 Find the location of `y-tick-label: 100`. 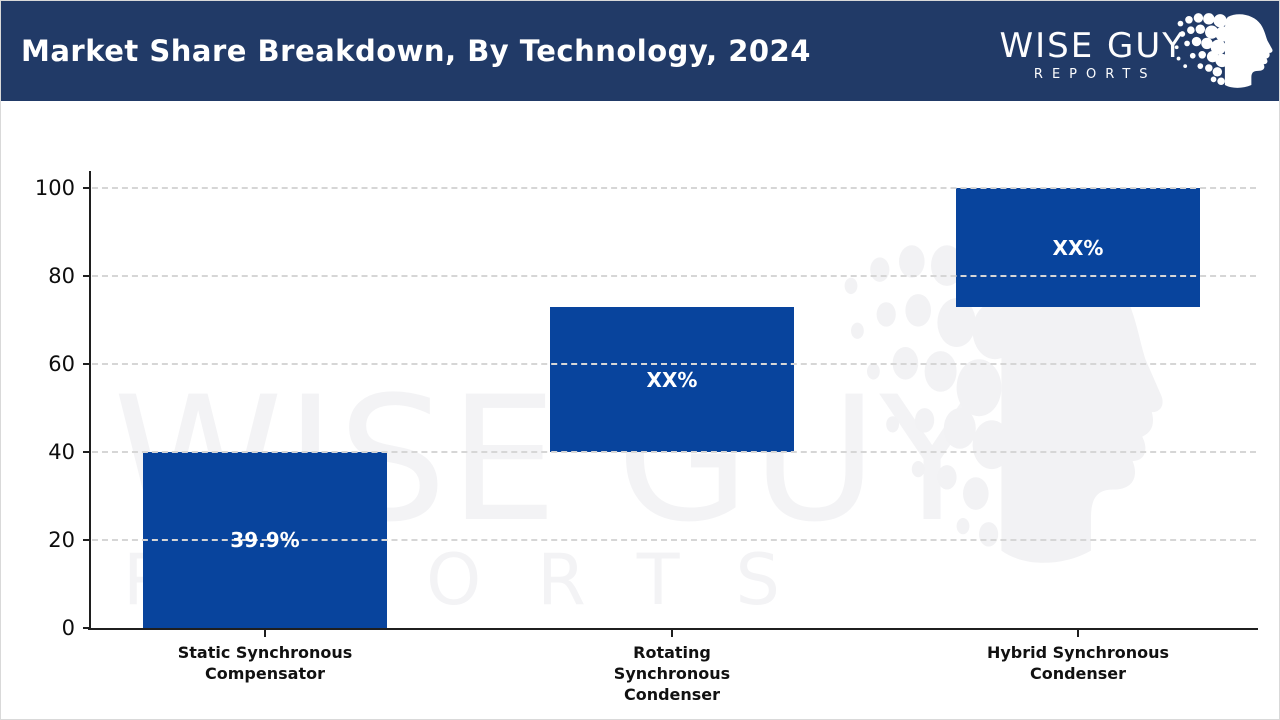

y-tick-label: 100 is located at coordinates (54, 188).